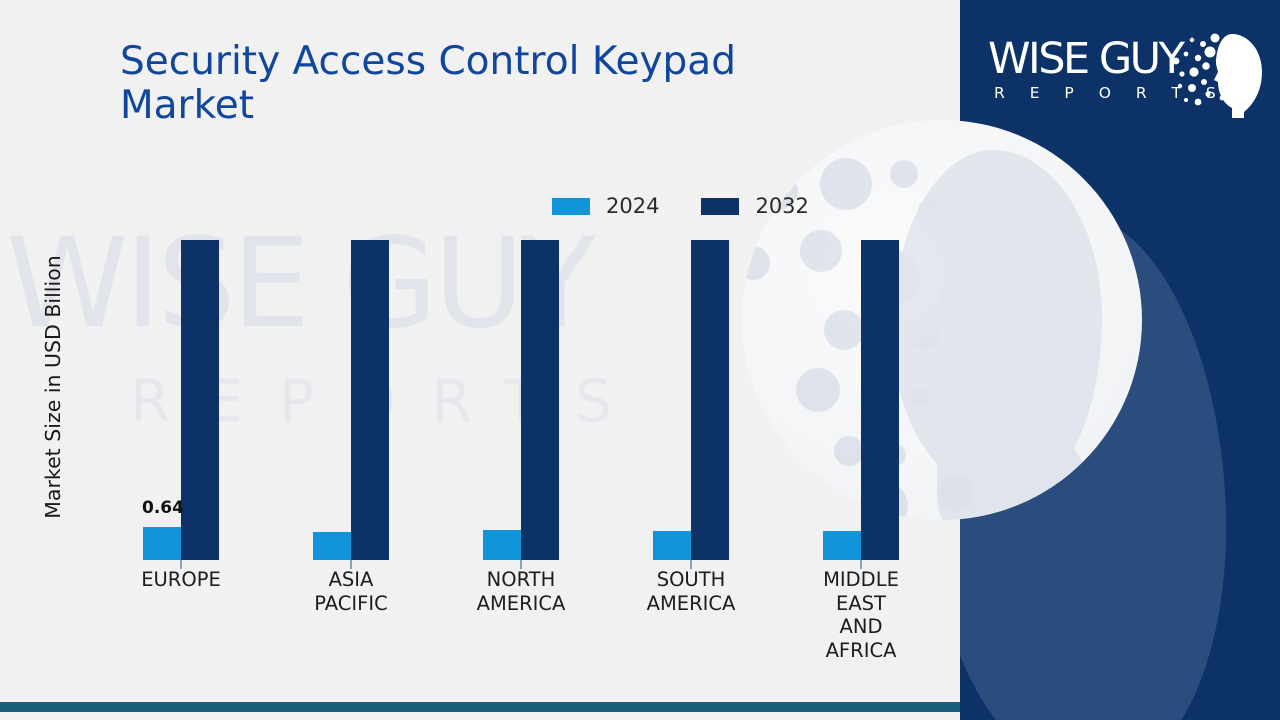  I want to click on wiseguy-logo: WISE GUY R E P O R T S, so click(1125, 76).